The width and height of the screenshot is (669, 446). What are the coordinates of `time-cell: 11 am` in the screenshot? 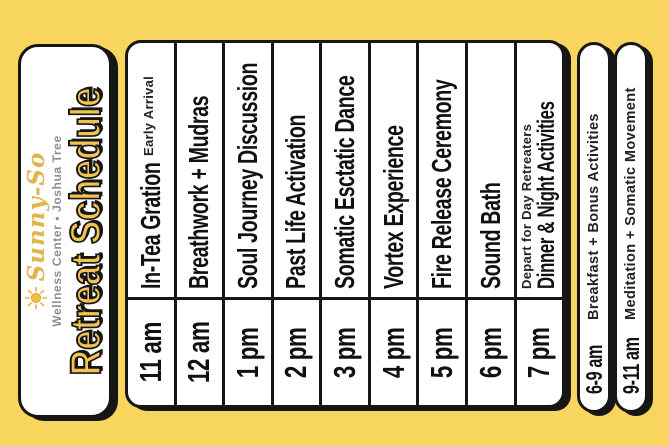 It's located at (151, 351).